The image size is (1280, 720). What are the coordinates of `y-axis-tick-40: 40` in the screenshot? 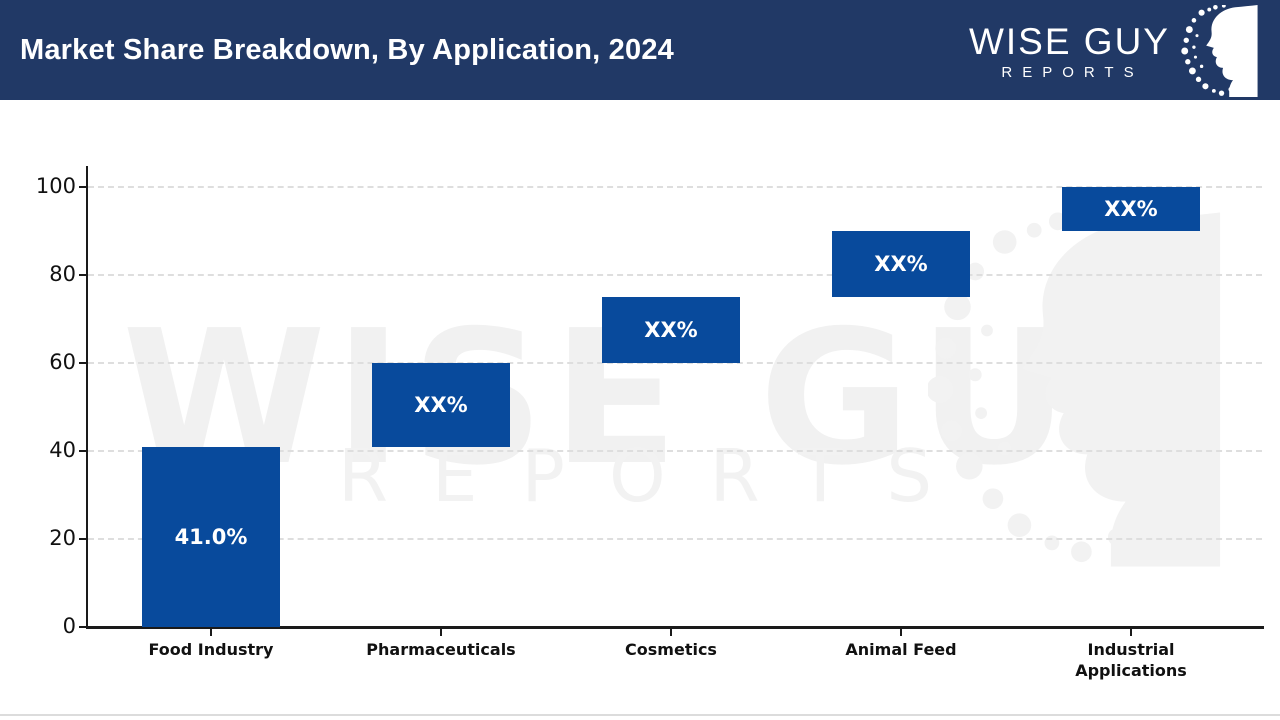 It's located at (62, 450).